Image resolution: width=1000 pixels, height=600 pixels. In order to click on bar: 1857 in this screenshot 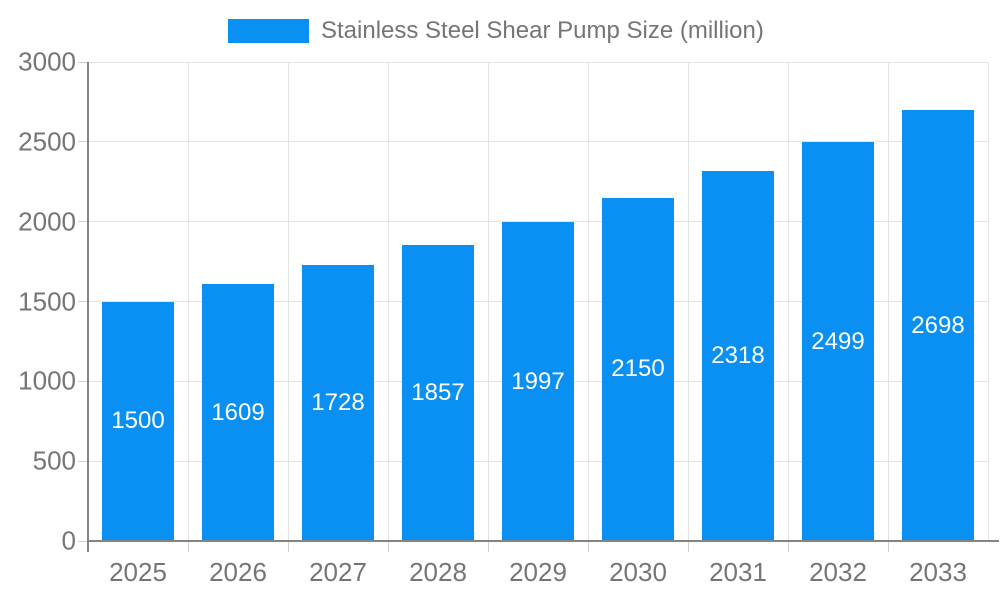, I will do `click(438, 392)`.